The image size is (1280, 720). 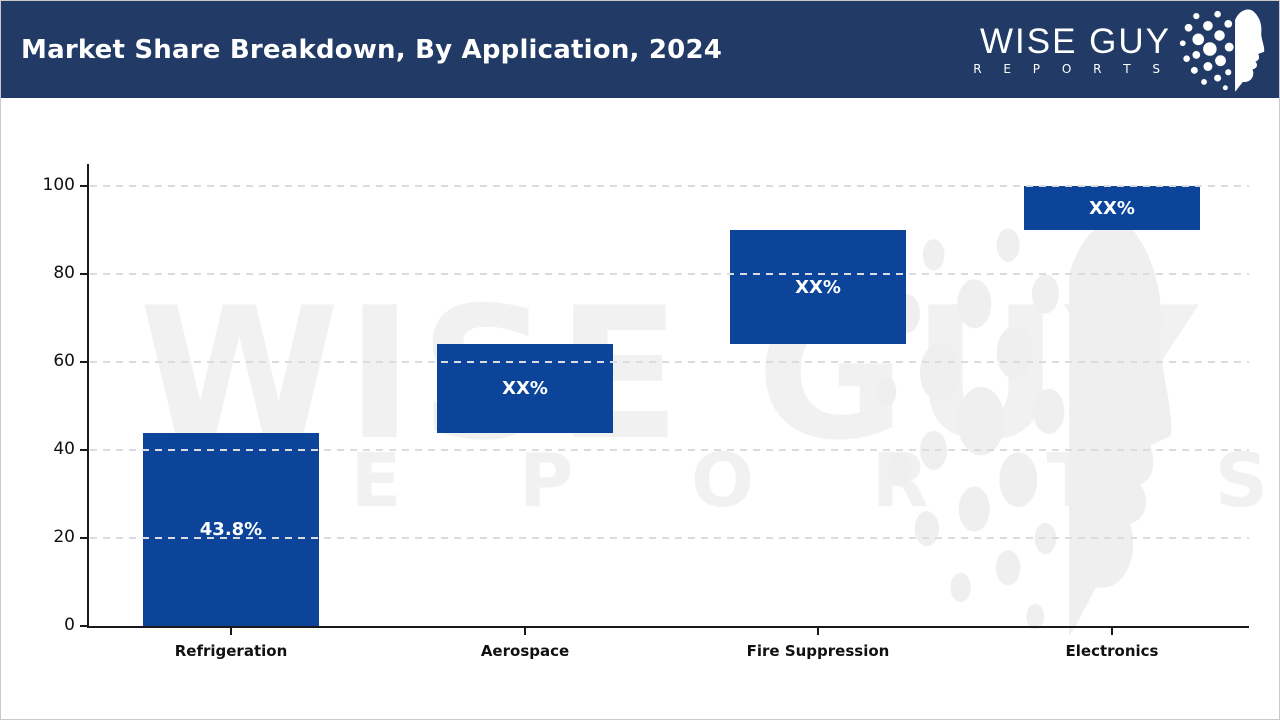 What do you see at coordinates (231, 651) in the screenshot?
I see `x-category-label-0: Refrigeration` at bounding box center [231, 651].